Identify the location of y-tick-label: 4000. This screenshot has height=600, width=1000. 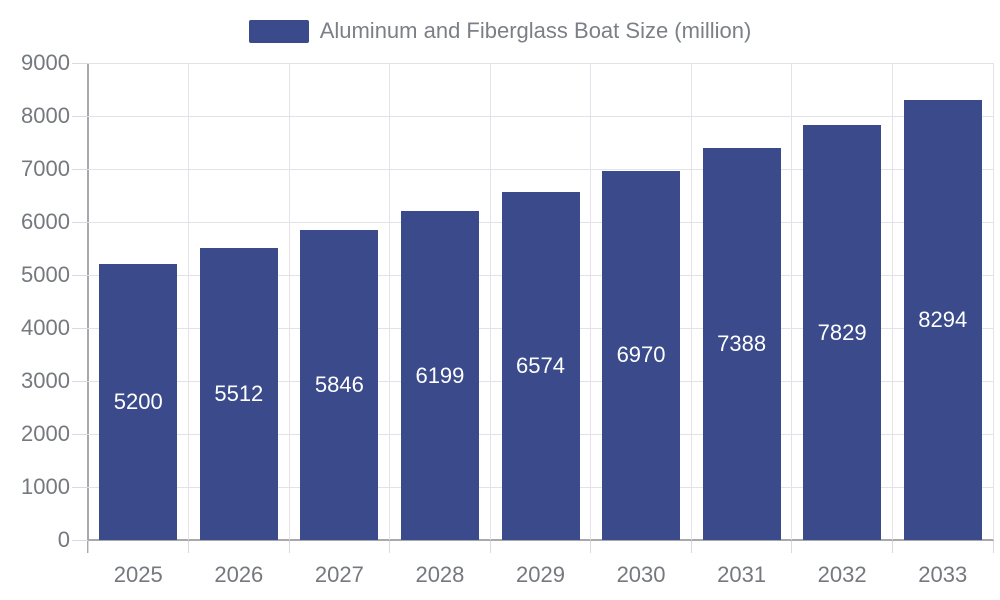
(45, 327).